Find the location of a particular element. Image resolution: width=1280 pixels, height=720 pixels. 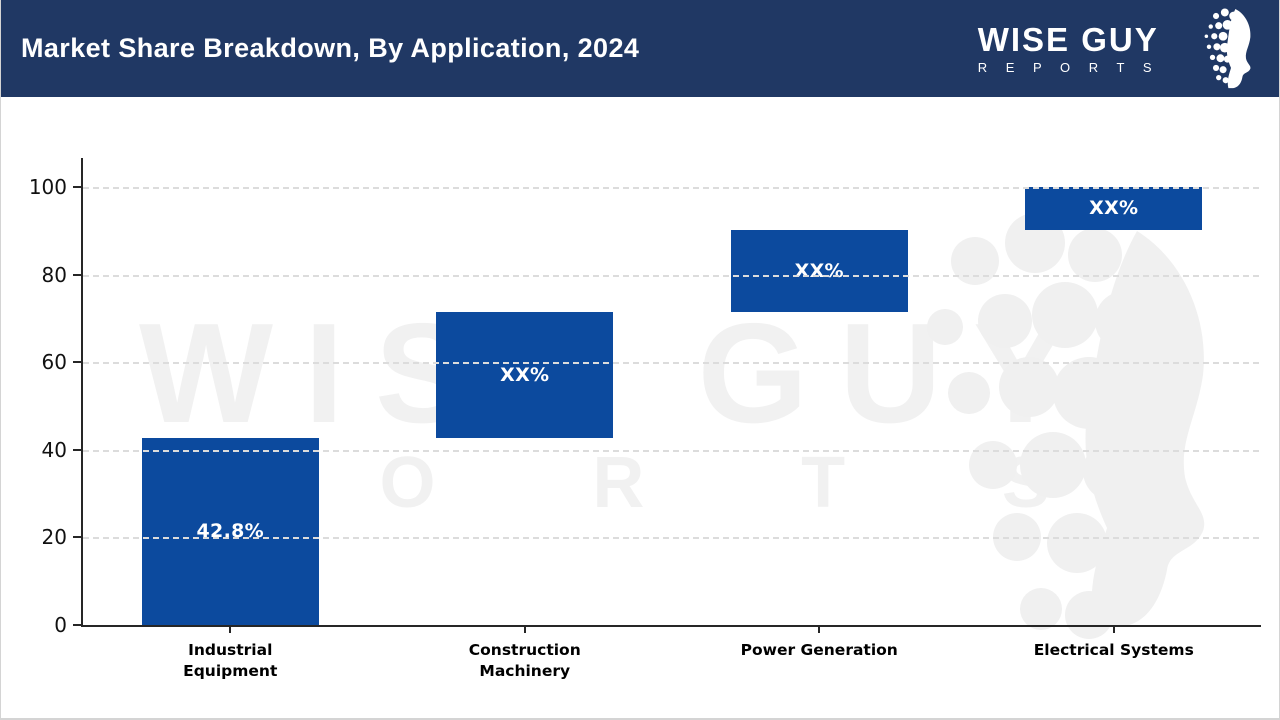

bar-value-label-industrial-equipment: 42.8% is located at coordinates (230, 531).